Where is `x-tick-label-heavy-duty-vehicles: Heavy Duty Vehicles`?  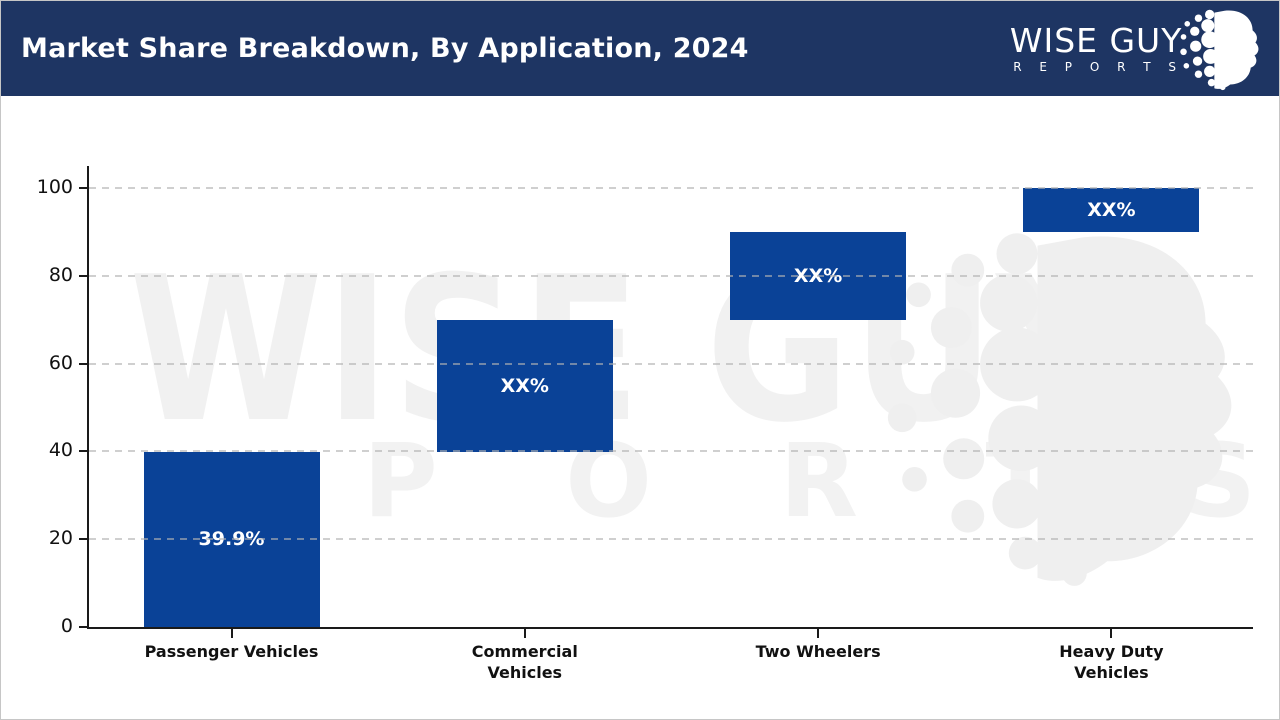 x-tick-label-heavy-duty-vehicles: Heavy Duty Vehicles is located at coordinates (1111, 662).